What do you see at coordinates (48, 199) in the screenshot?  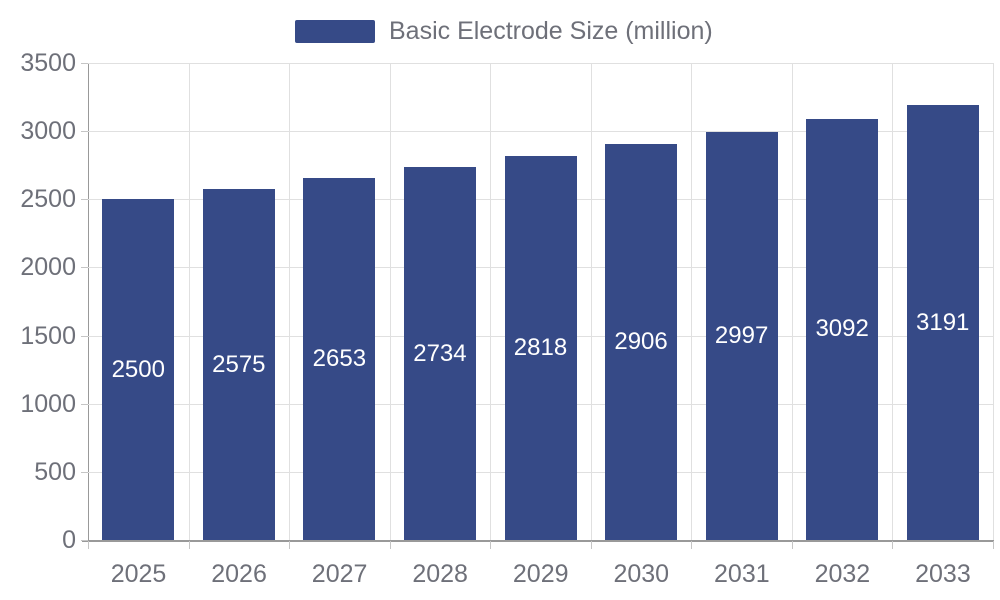 I see `y-tick-label: 2500` at bounding box center [48, 199].